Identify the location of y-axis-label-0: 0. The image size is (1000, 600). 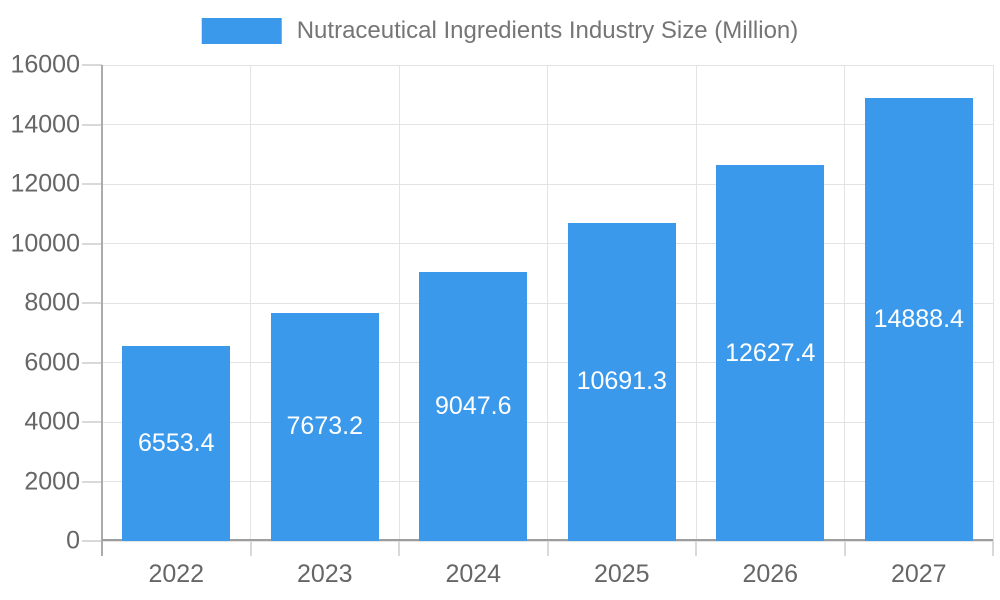
(73, 540).